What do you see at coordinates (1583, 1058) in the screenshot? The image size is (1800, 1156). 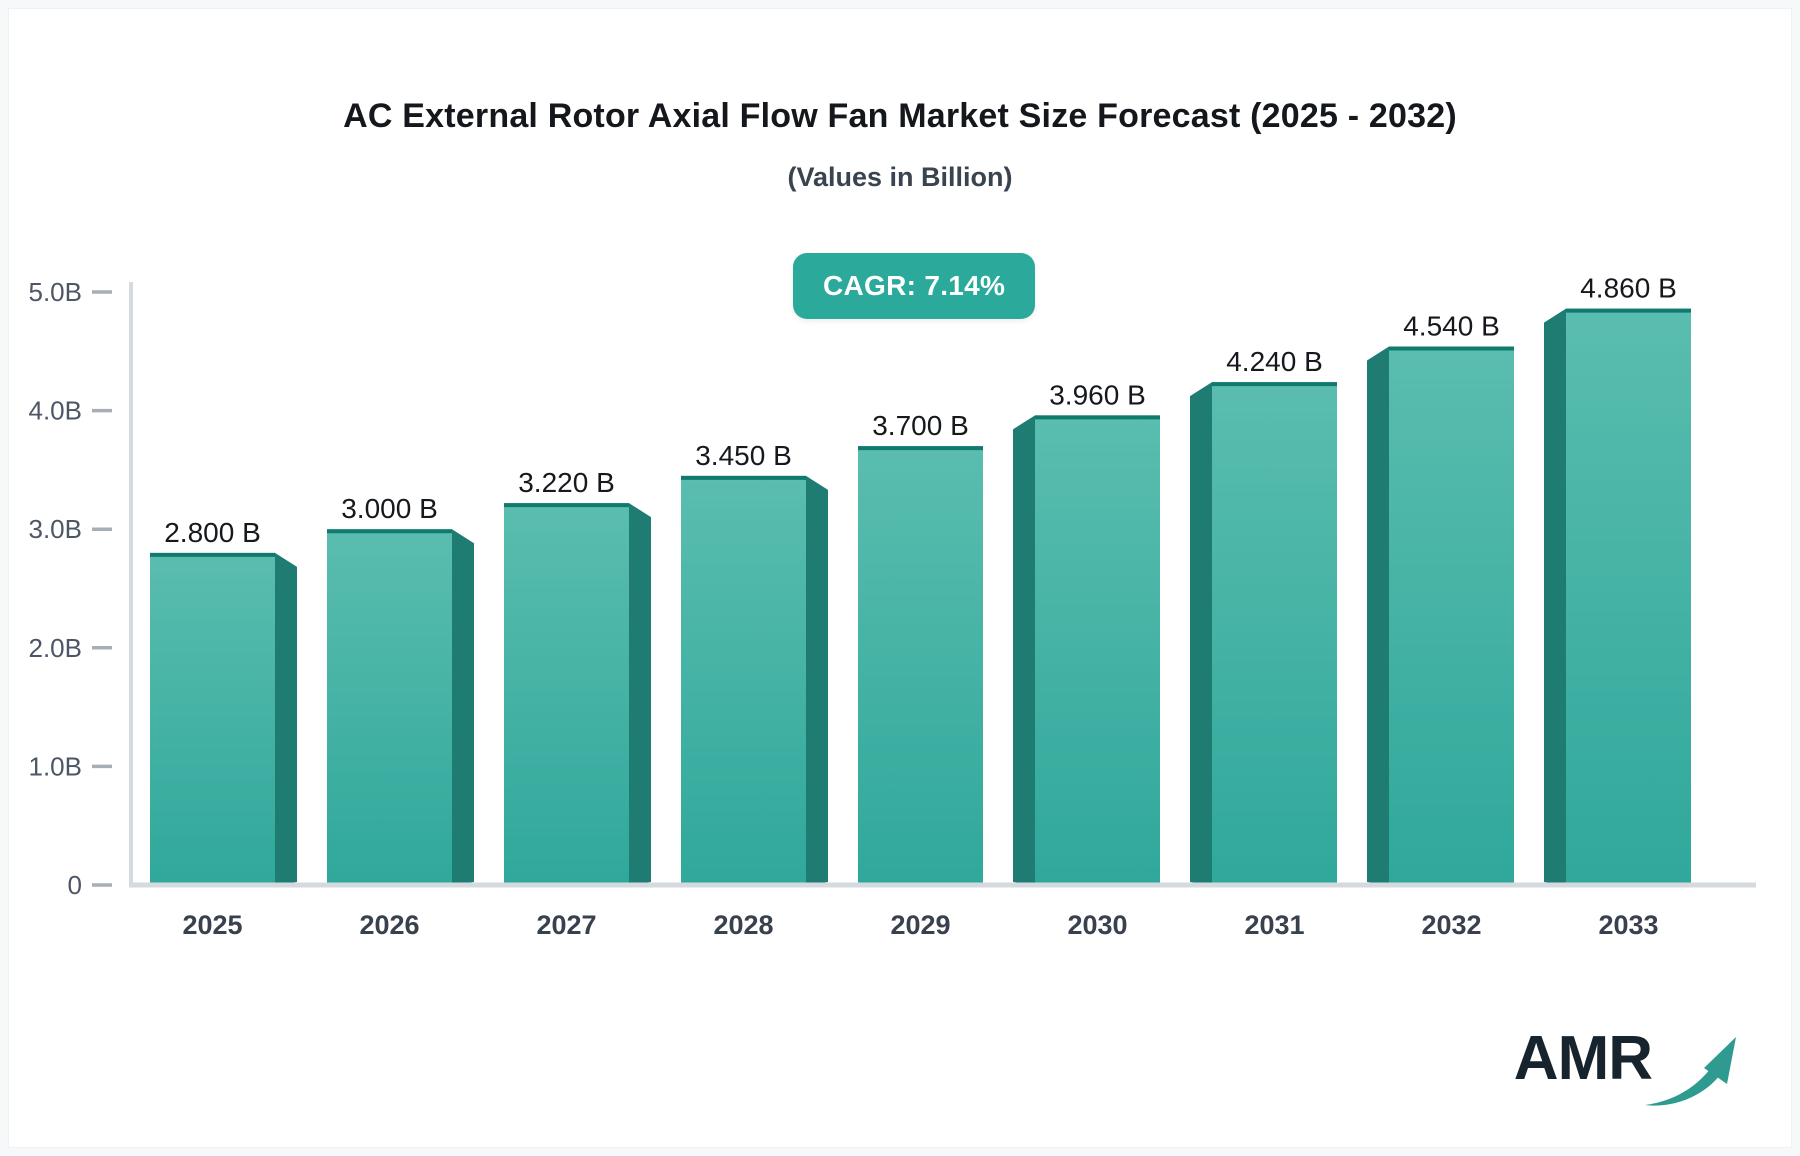 I see `amr-logo-text: AMR` at bounding box center [1583, 1058].